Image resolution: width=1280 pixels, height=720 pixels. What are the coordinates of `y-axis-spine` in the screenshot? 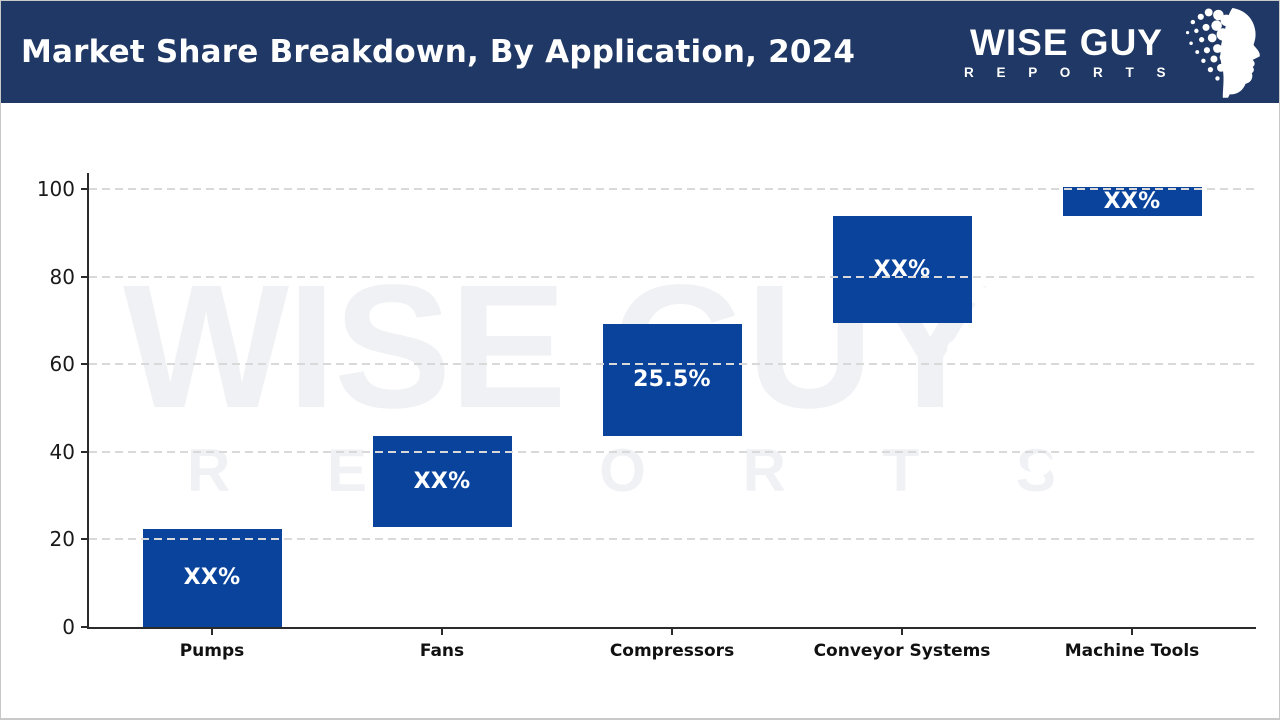 It's located at (88, 401).